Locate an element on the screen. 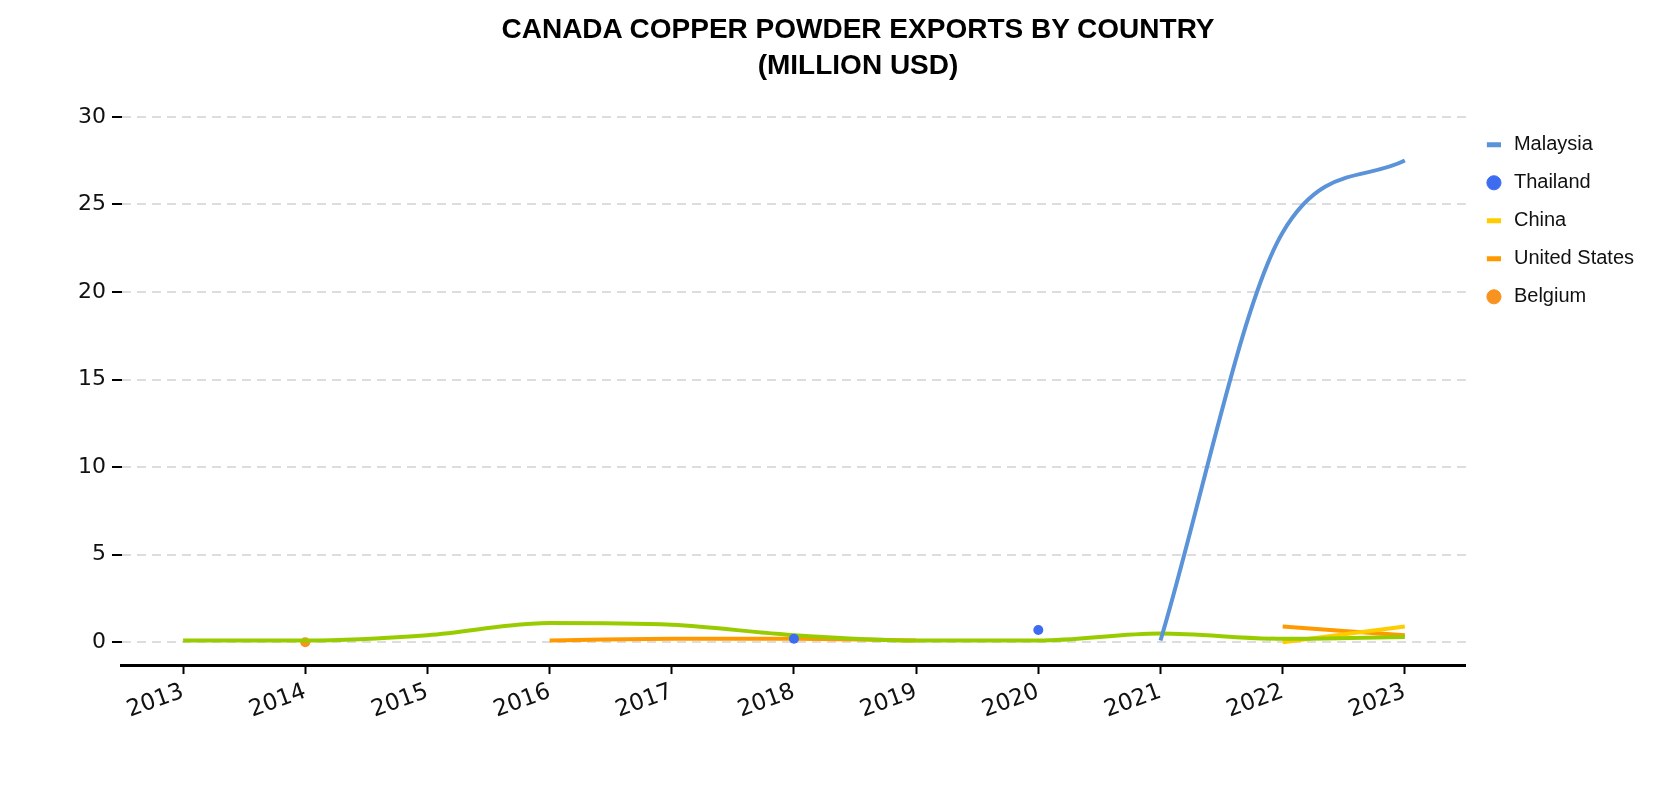 Image resolution: width=1680 pixels, height=800 pixels. y-tick-label: 10 is located at coordinates (91, 465).